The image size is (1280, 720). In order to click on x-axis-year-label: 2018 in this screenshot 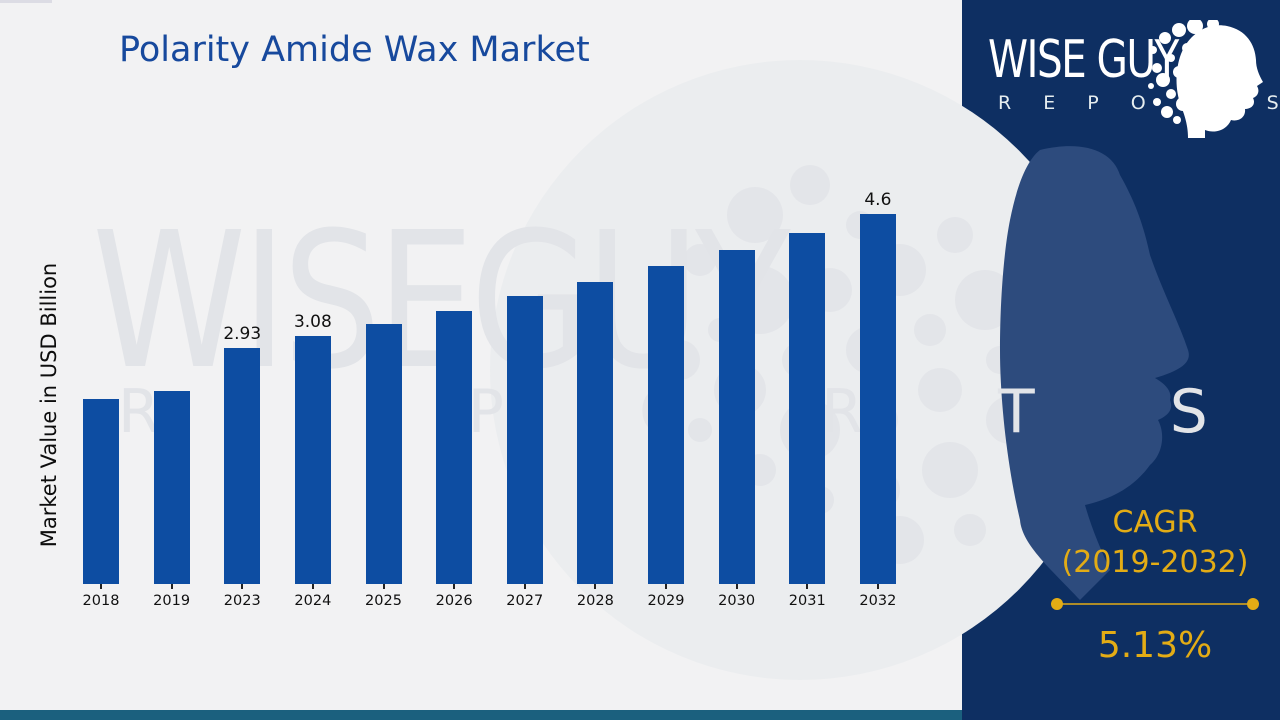, I will do `click(101, 601)`.